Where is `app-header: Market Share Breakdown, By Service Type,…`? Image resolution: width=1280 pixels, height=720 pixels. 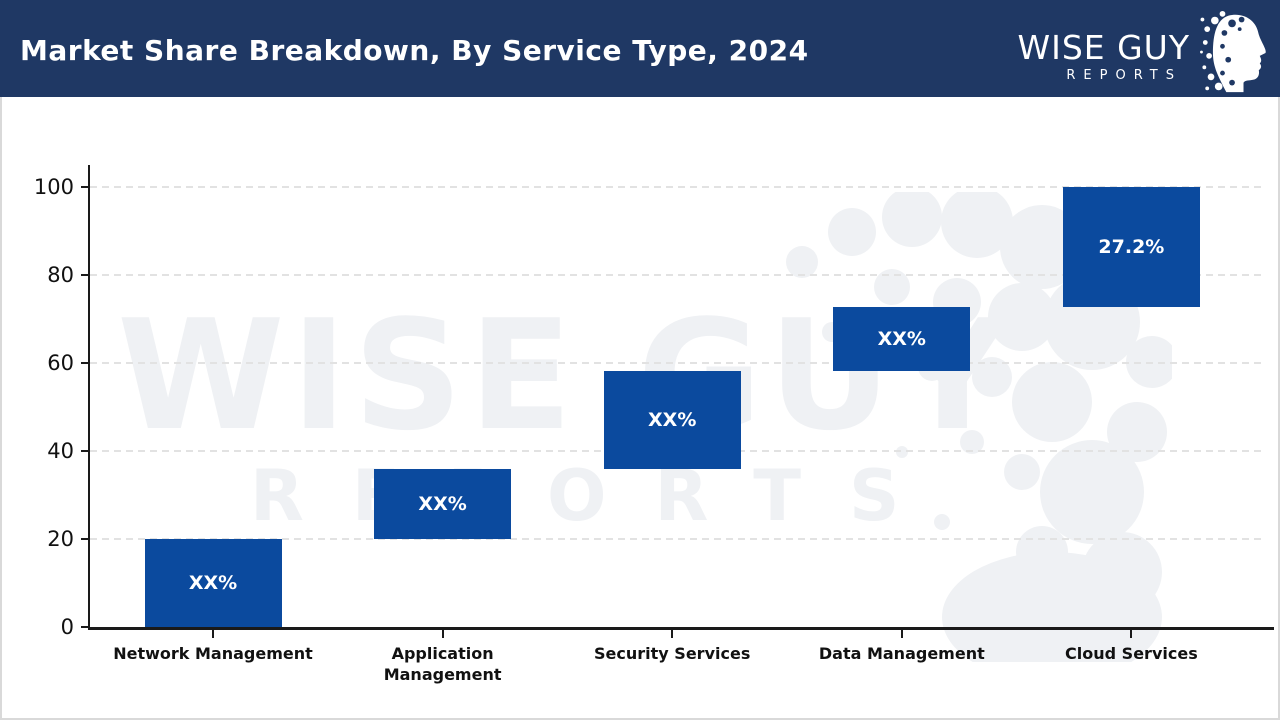
app-header: Market Share Breakdown, By Service Type,… is located at coordinates (640, 48).